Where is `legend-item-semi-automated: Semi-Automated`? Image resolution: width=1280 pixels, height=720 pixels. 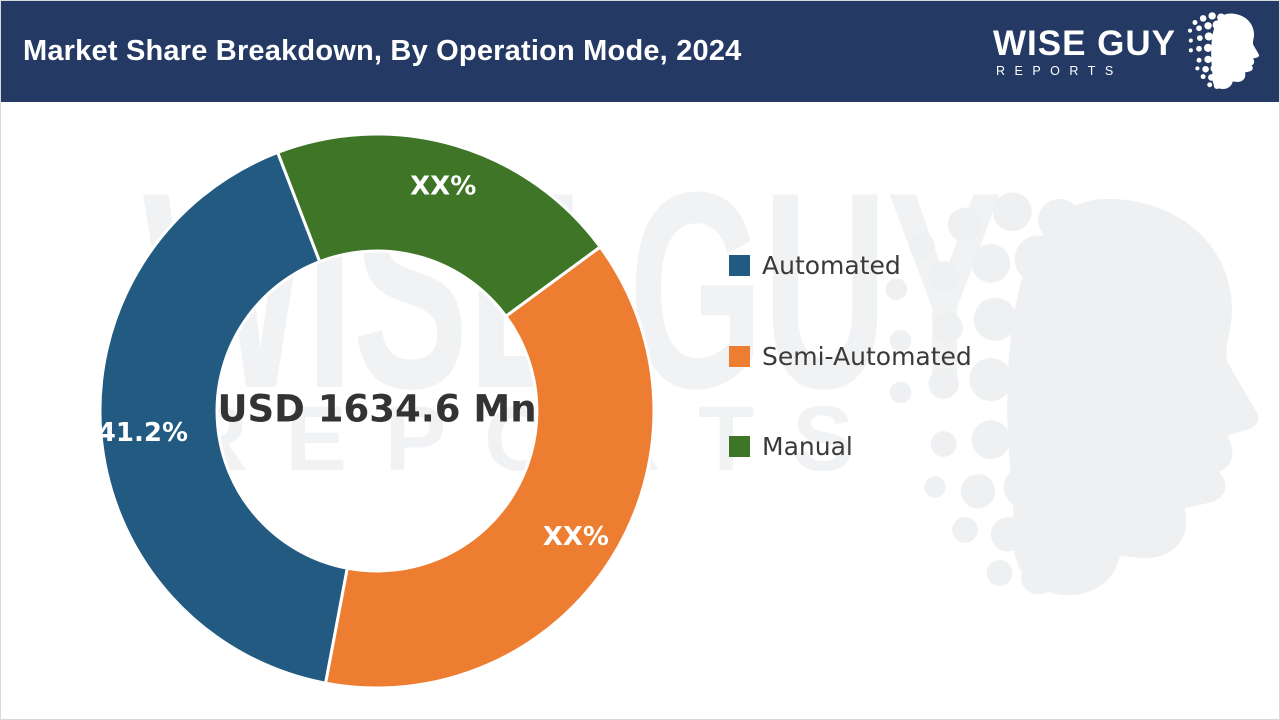
legend-item-semi-automated: Semi-Automated is located at coordinates (850, 356).